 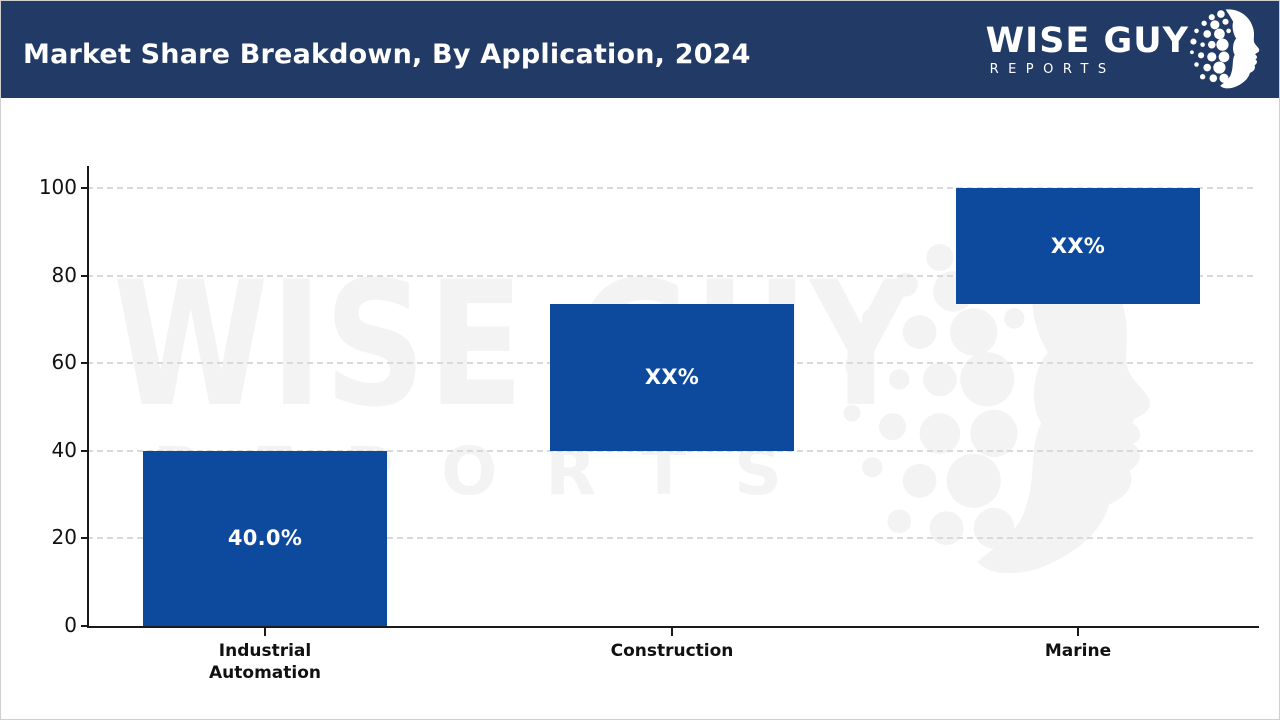 I want to click on logo-subtitle: REPORTS, so click(x=1052, y=69).